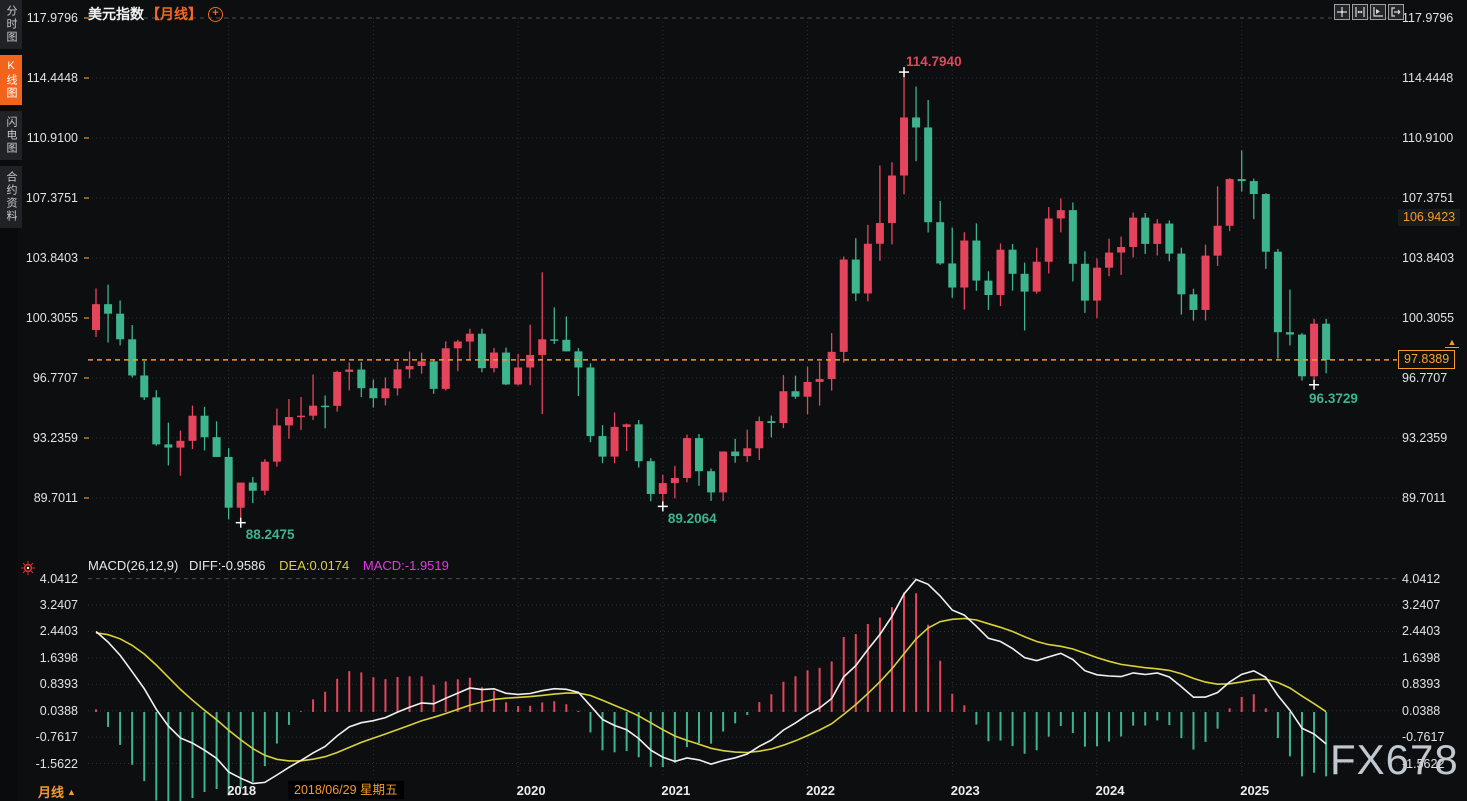 The image size is (1467, 801). What do you see at coordinates (1394, 759) in the screenshot?
I see `brand-watermark: FX678` at bounding box center [1394, 759].